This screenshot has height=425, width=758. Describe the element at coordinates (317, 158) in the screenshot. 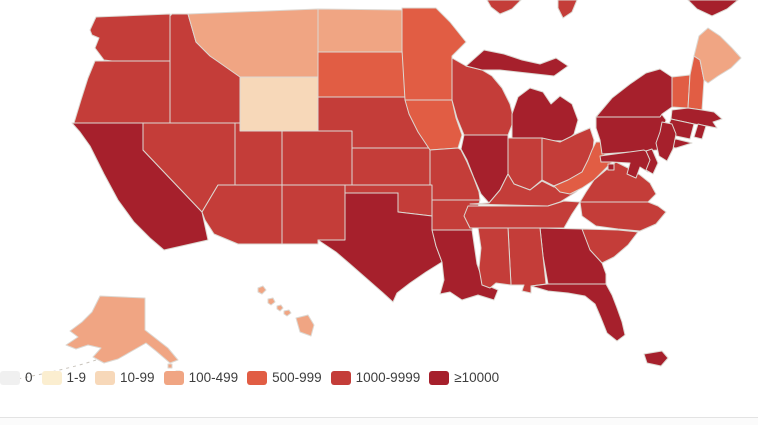

I see `state-co: Colorado` at that location.